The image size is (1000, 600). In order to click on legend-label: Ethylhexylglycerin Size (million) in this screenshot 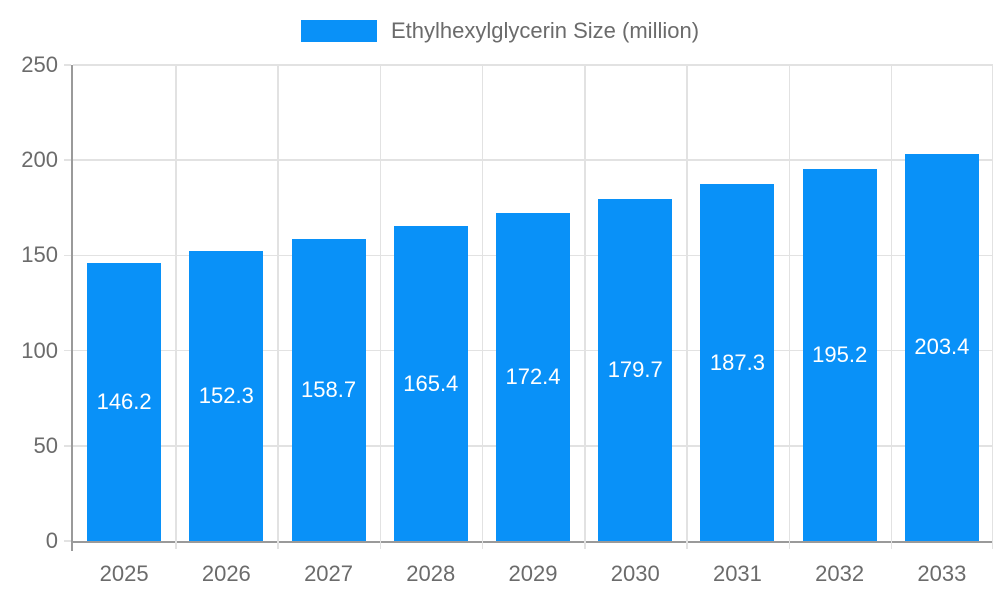, I will do `click(545, 30)`.